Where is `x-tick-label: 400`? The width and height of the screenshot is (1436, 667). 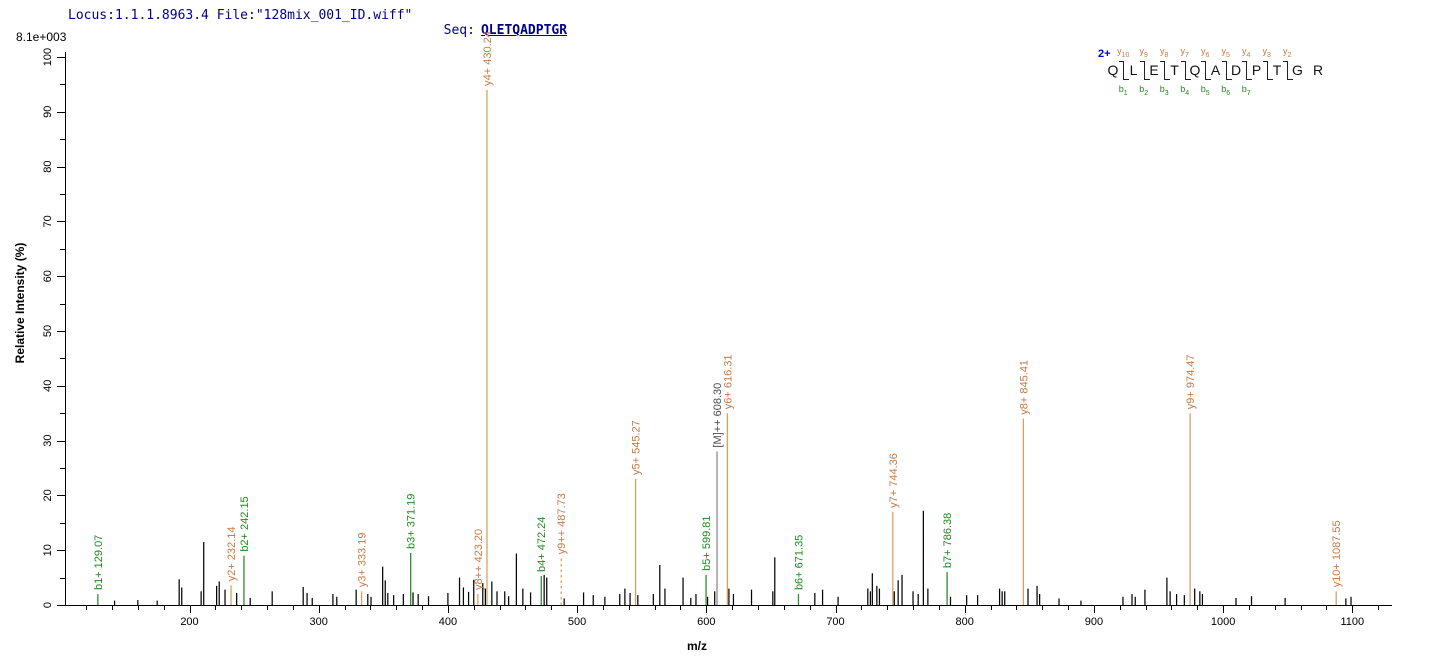 x-tick-label: 400 is located at coordinates (448, 622).